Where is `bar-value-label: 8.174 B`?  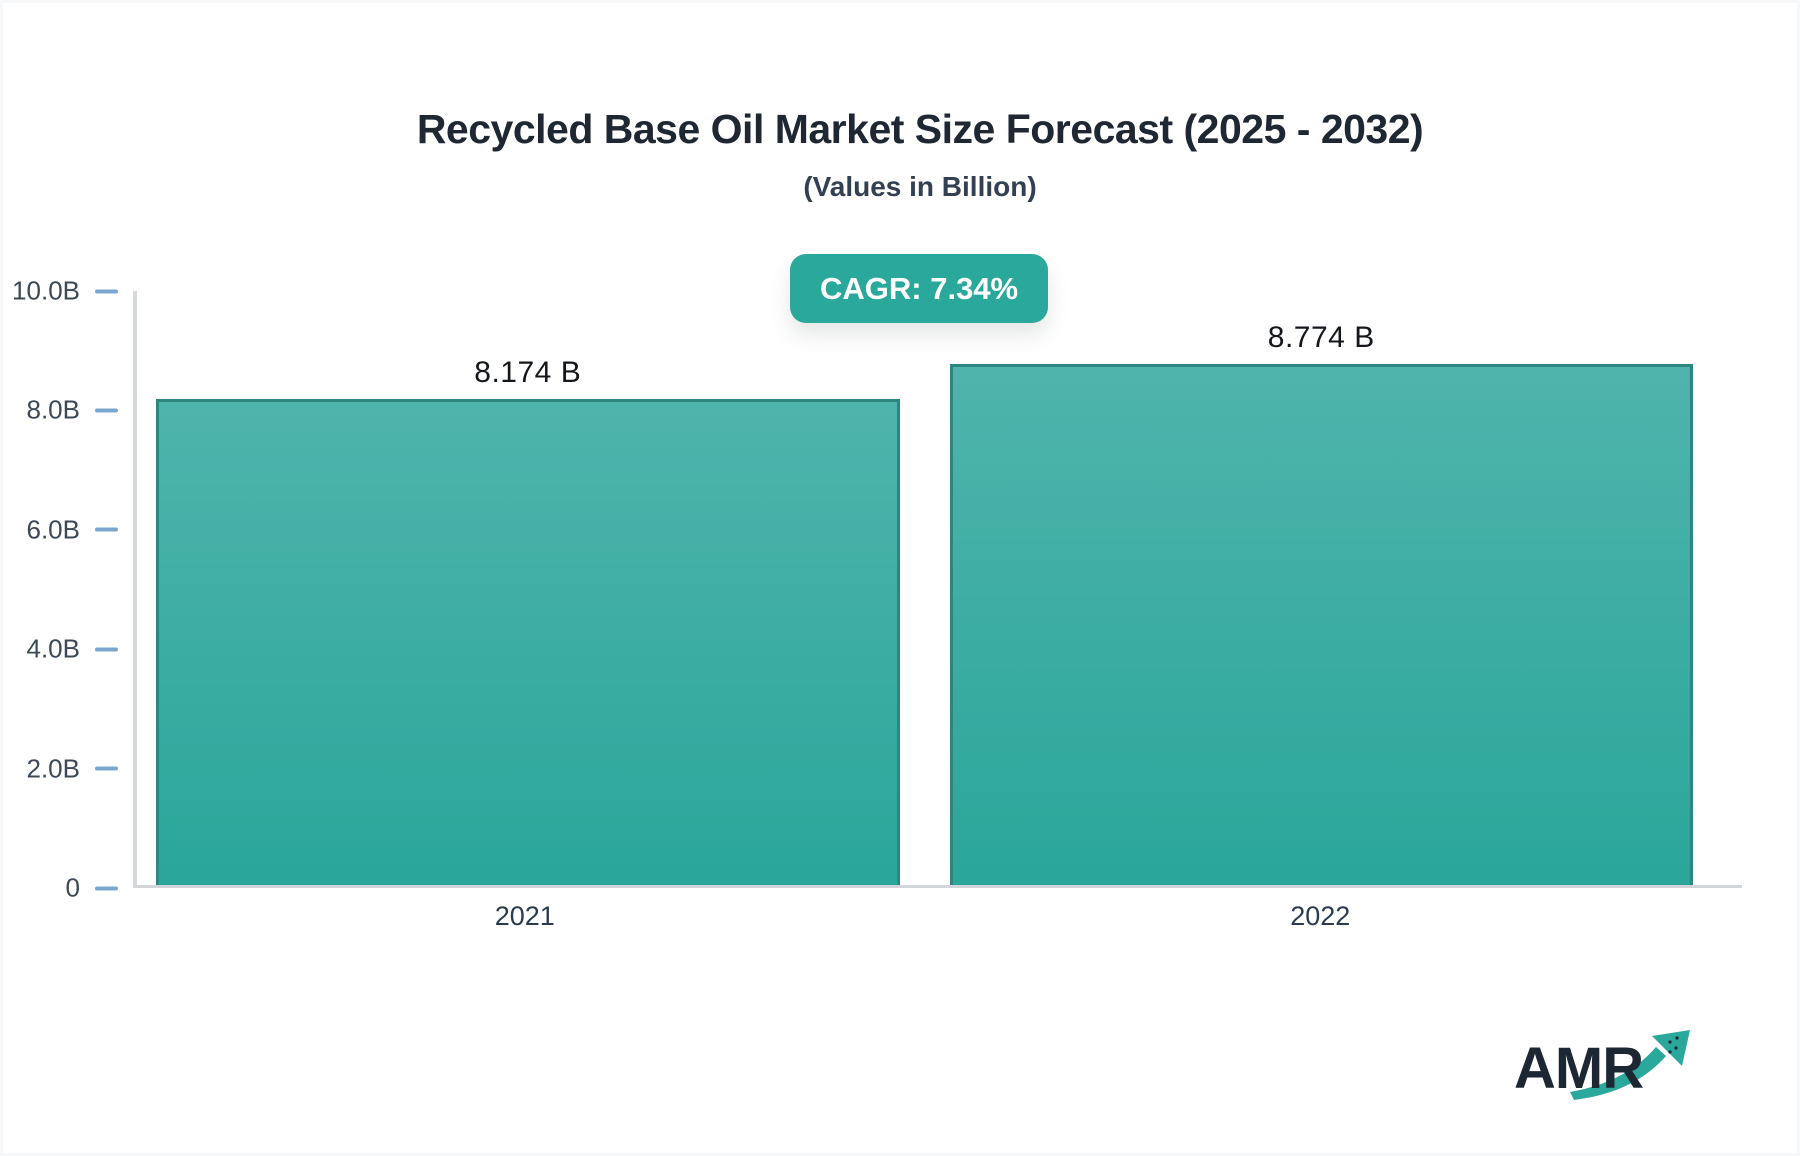 bar-value-label: 8.174 B is located at coordinates (528, 373).